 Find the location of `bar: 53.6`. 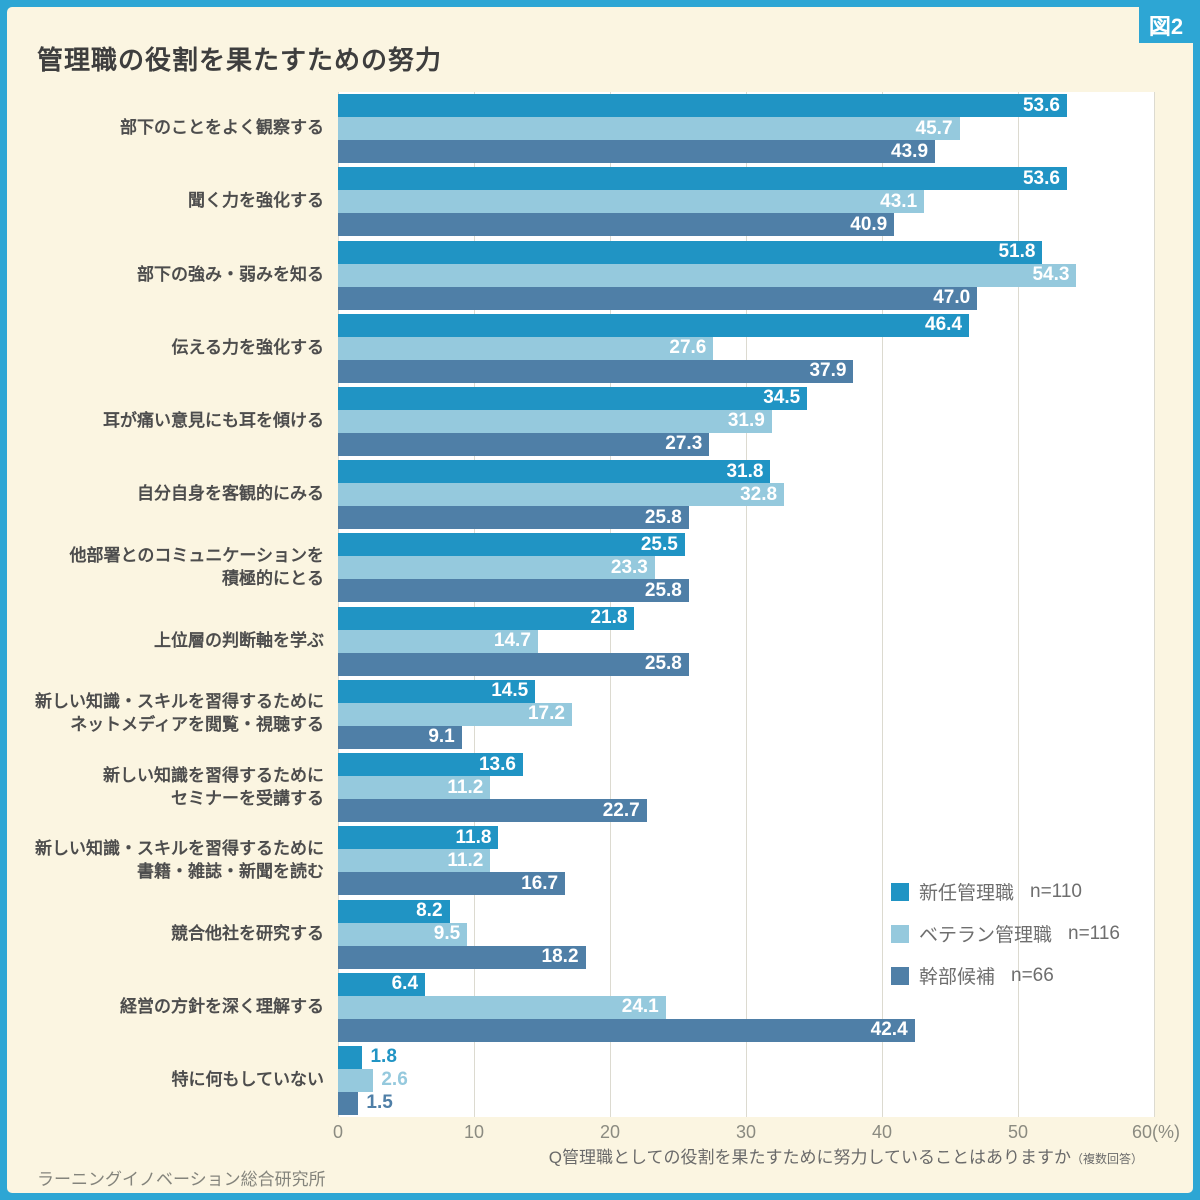

bar: 53.6 is located at coordinates (702, 106).